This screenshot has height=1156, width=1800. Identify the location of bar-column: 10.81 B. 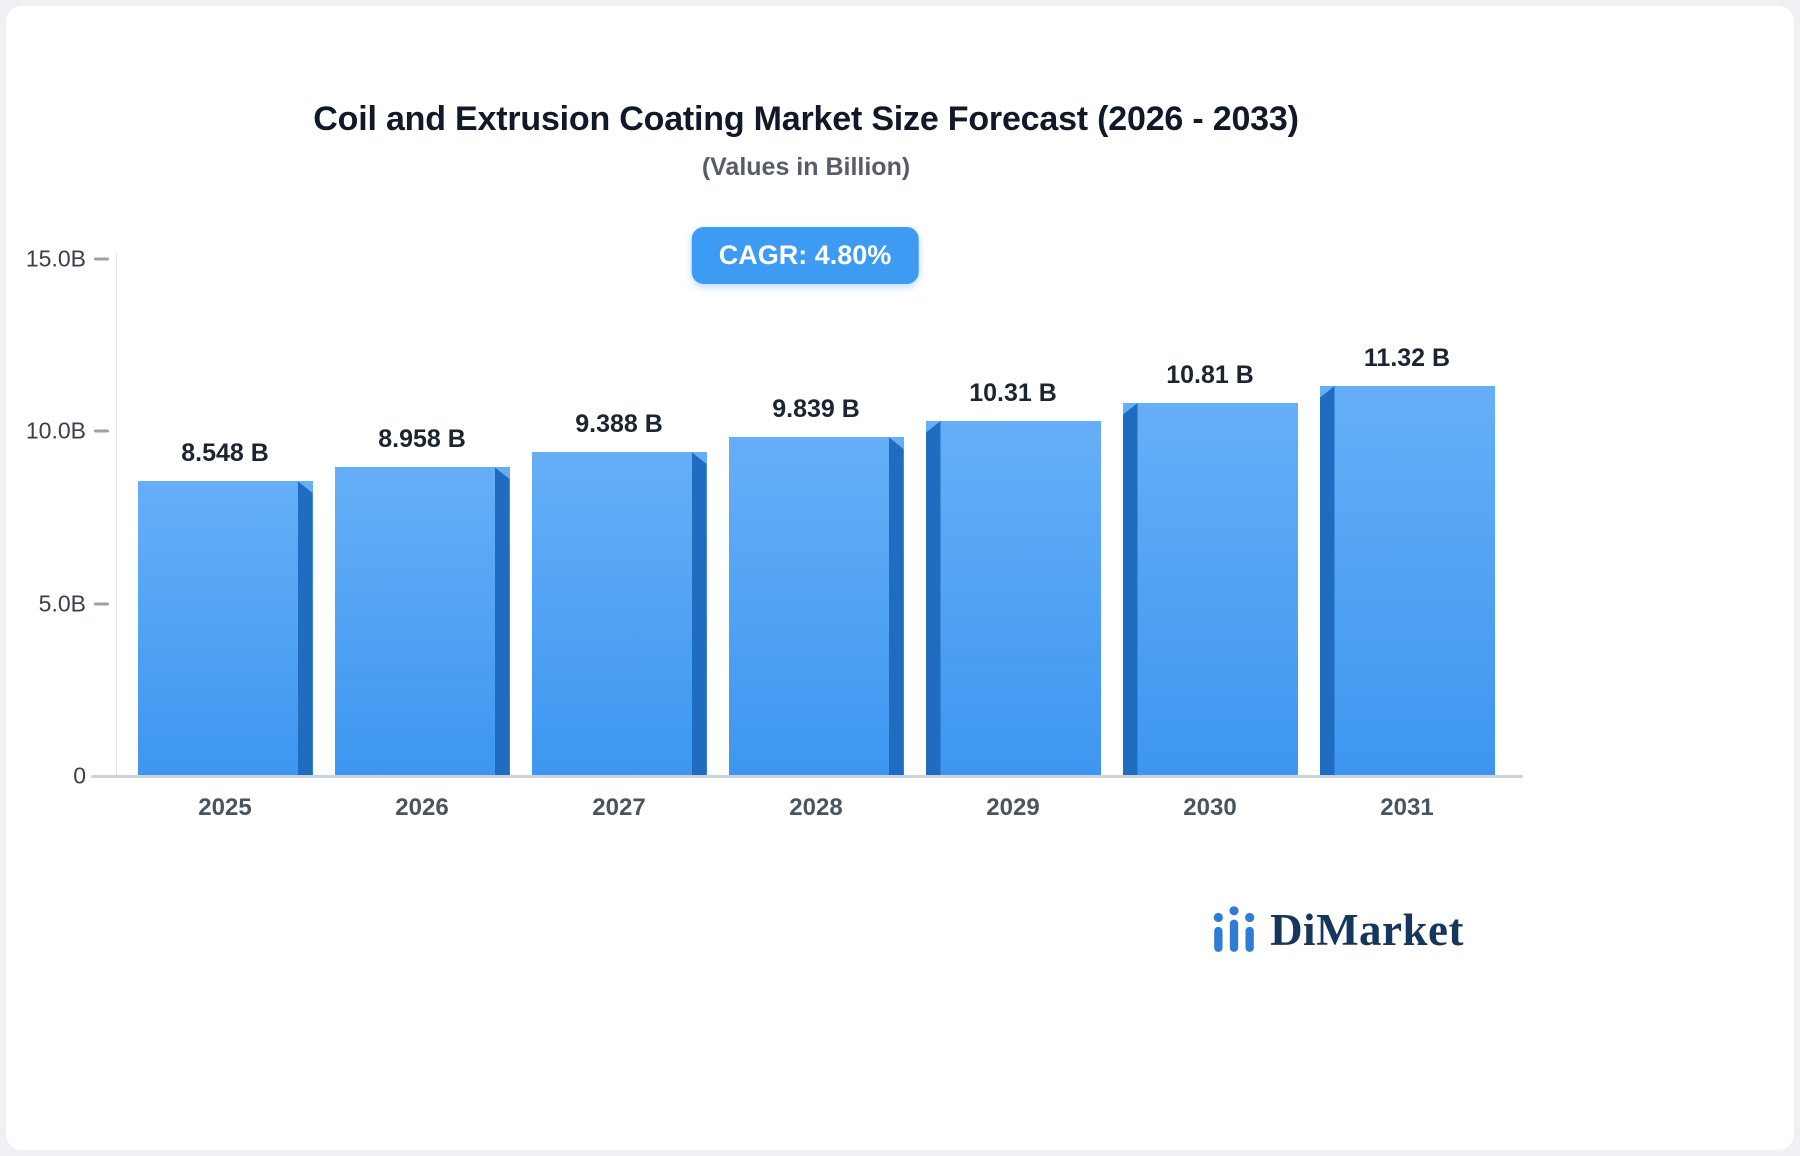
(1210, 517).